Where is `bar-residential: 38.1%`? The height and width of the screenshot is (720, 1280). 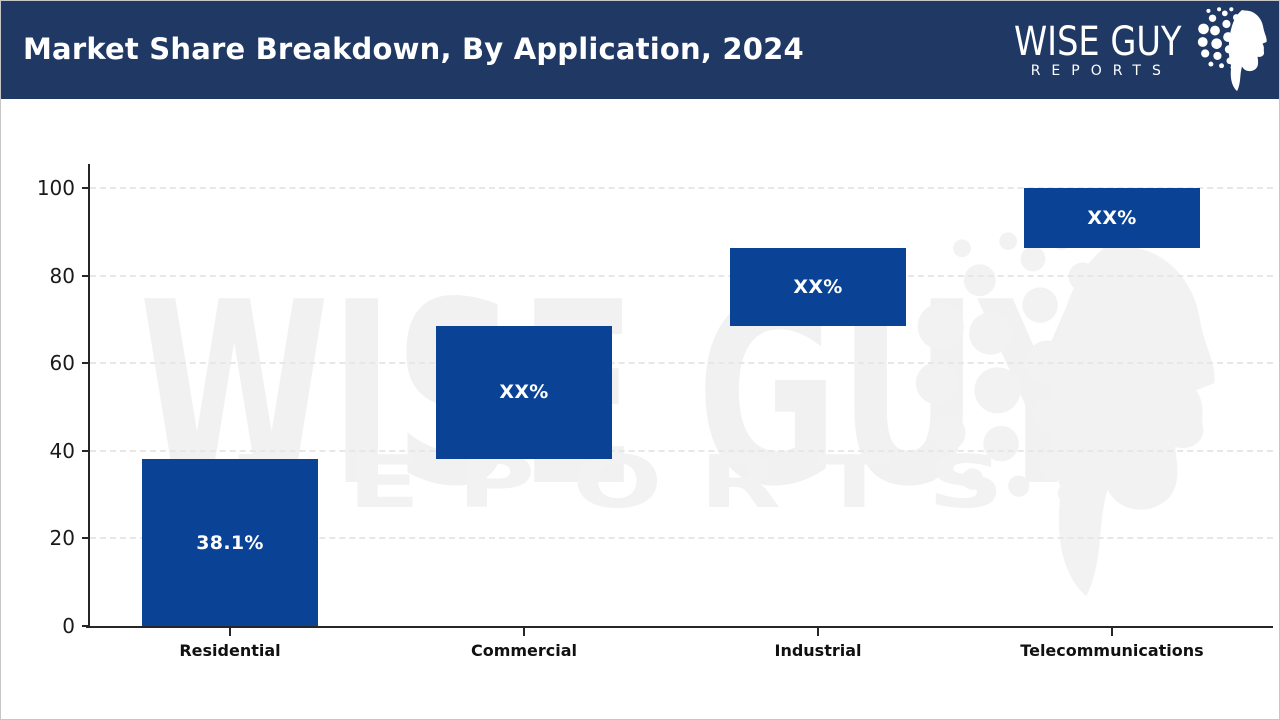 bar-residential: 38.1% is located at coordinates (230, 542).